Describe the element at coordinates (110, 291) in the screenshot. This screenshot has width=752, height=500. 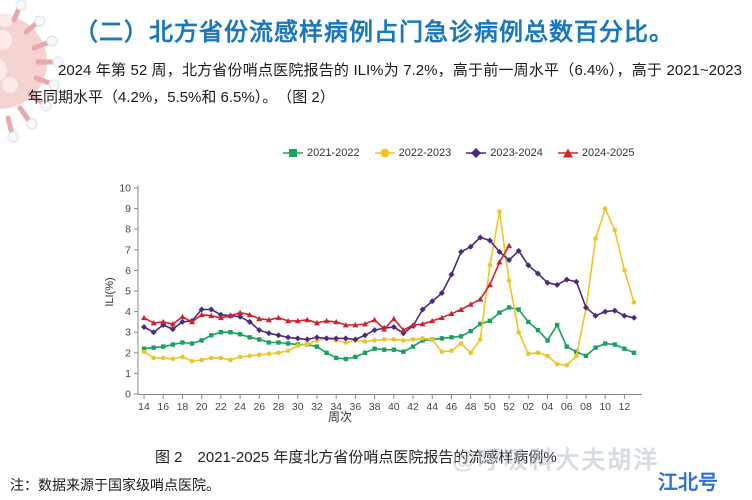
I see `y-axis-title: ILI(%)` at that location.